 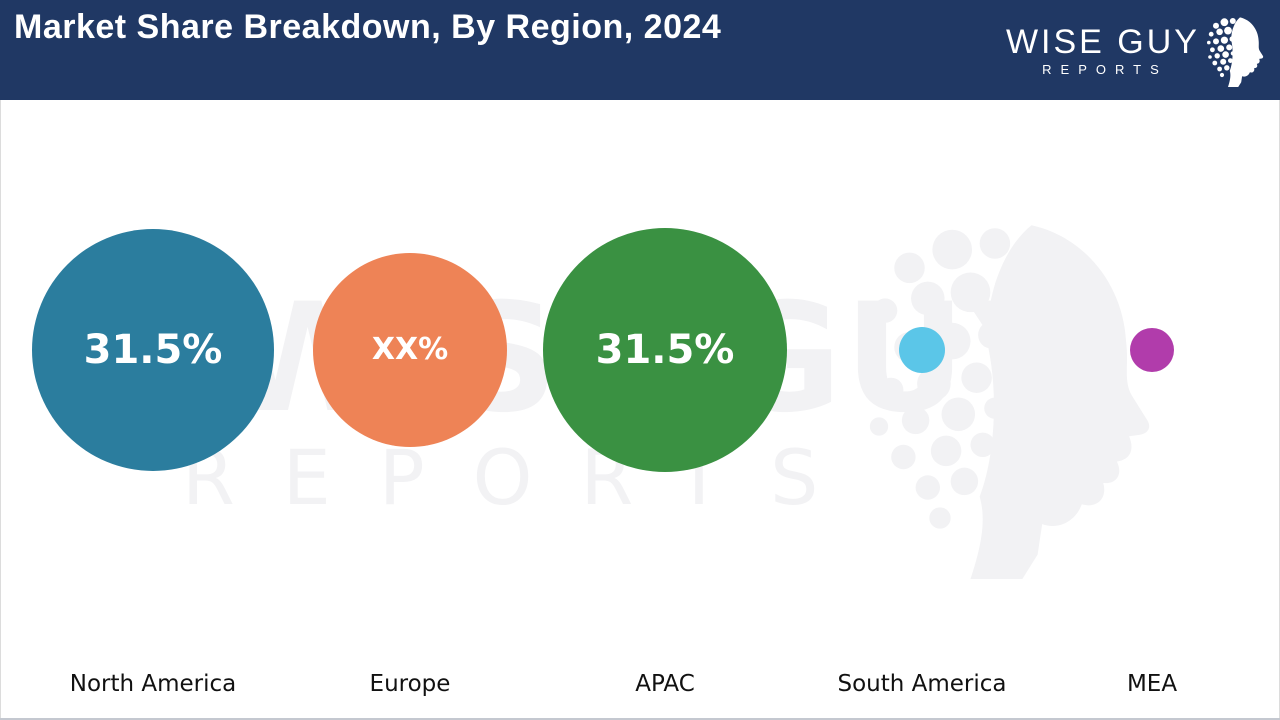 What do you see at coordinates (922, 684) in the screenshot?
I see `category-label-south-america: South America` at bounding box center [922, 684].